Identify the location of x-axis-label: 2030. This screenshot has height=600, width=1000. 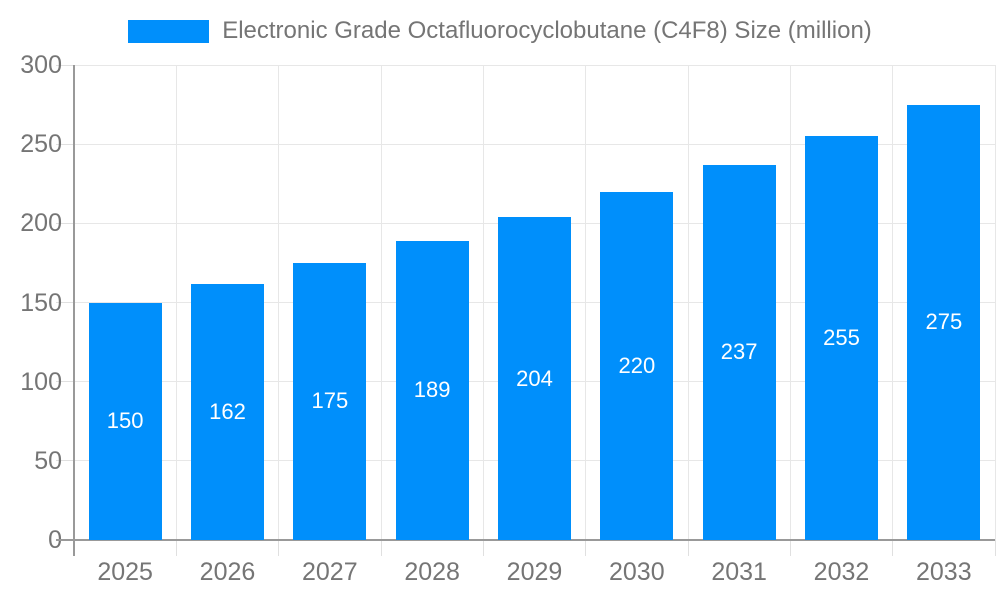
(637, 572).